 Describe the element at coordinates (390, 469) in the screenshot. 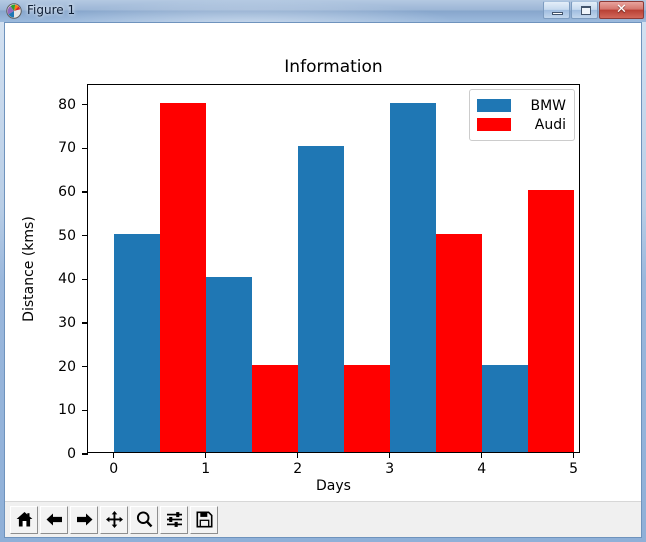

I see `x-tick-label: 3` at that location.